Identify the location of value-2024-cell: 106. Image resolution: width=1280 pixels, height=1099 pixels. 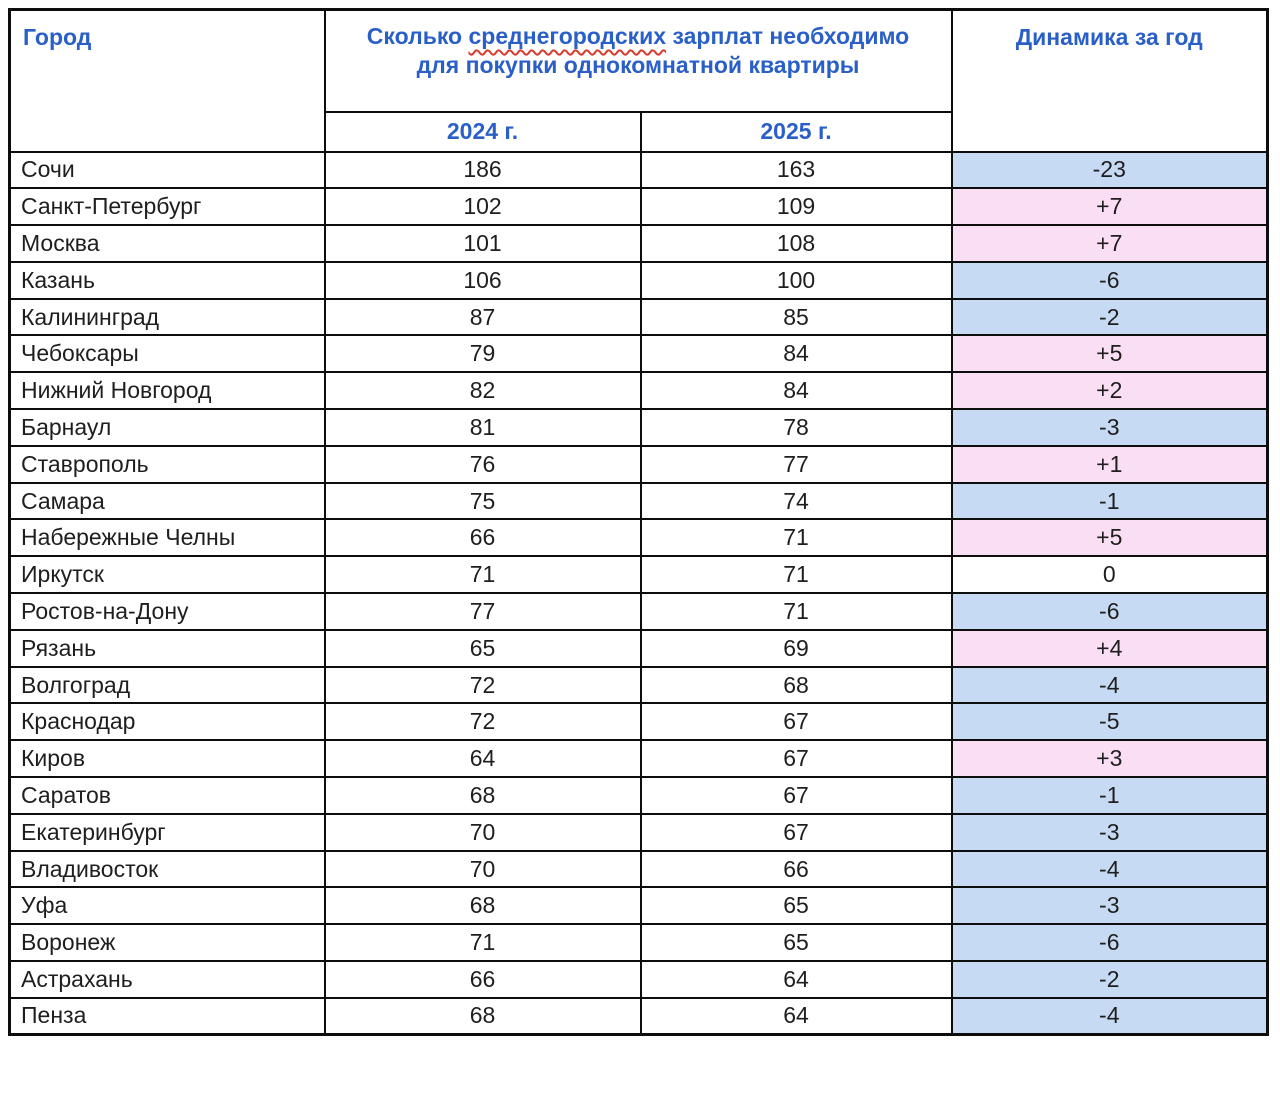
(482, 280).